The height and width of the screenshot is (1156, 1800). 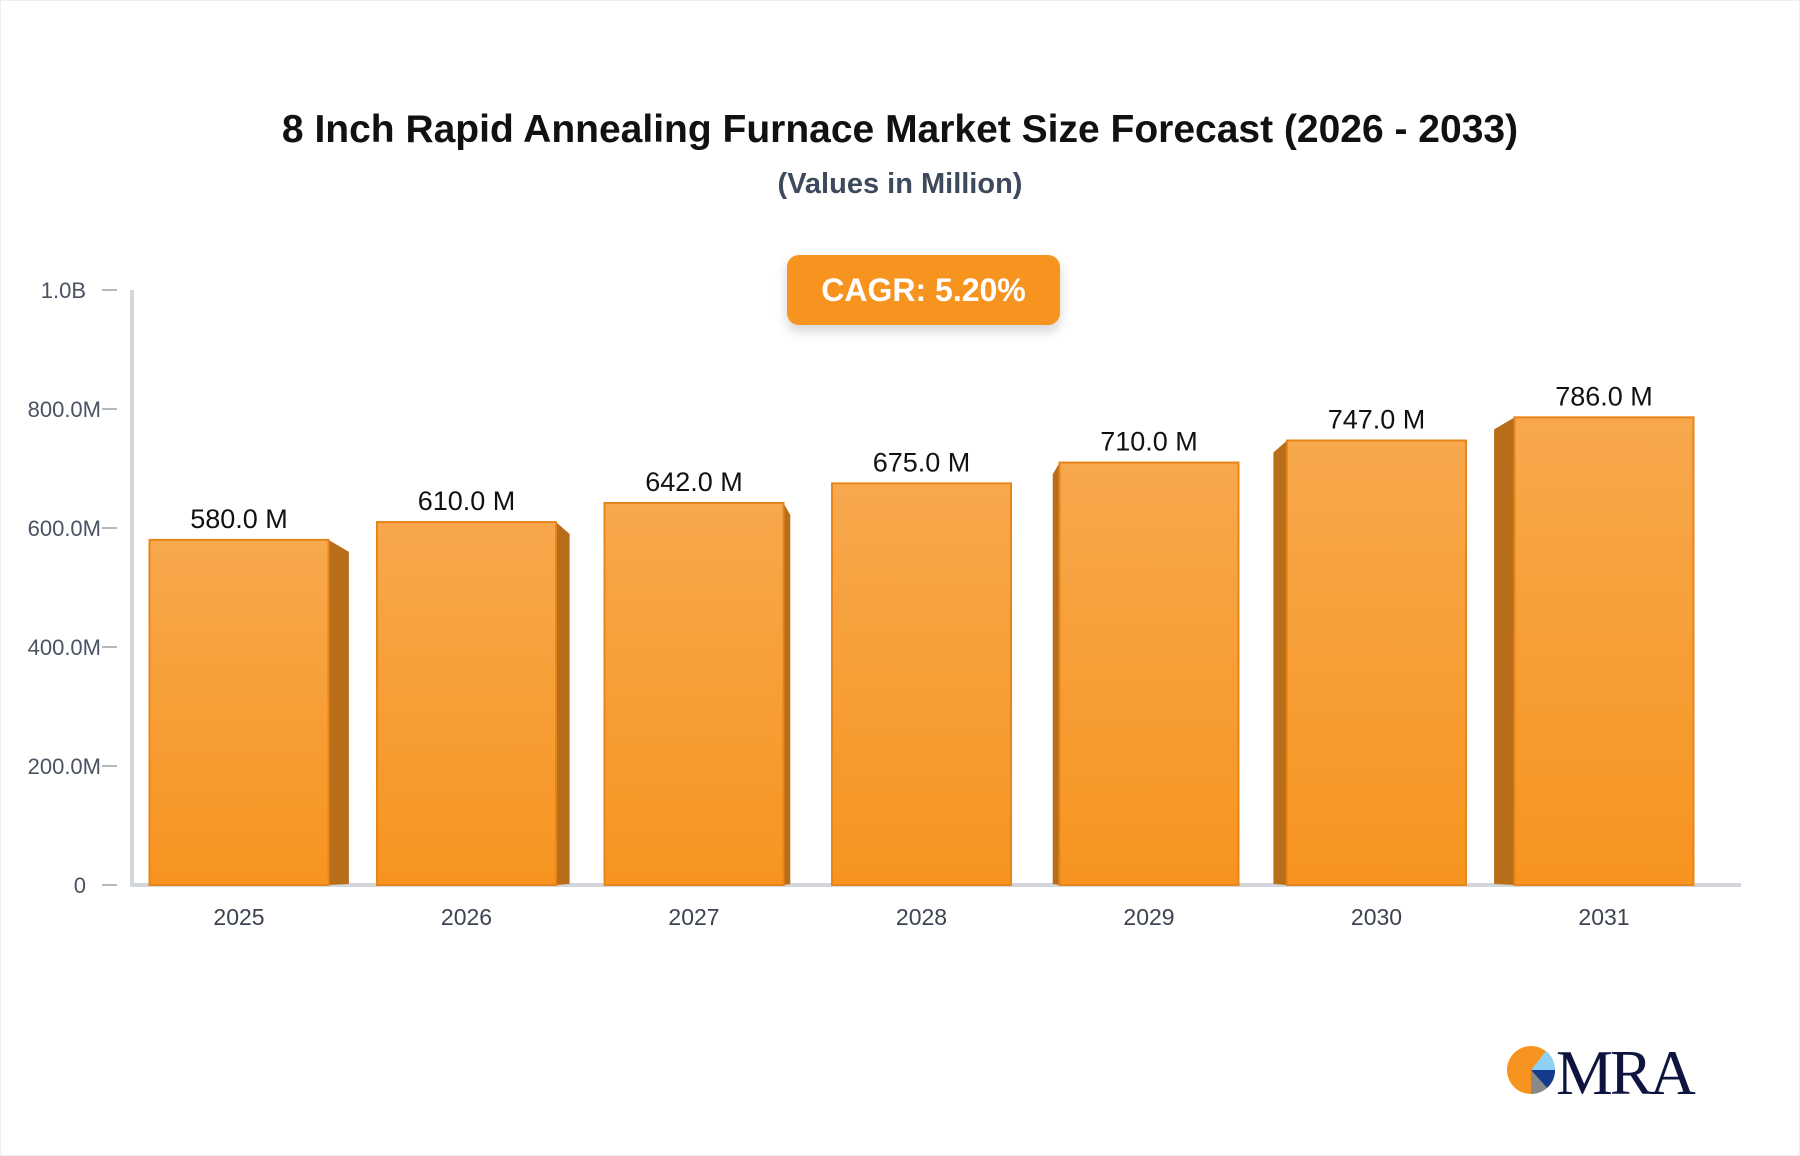 I want to click on data-label: 642.0 M, so click(x=694, y=482).